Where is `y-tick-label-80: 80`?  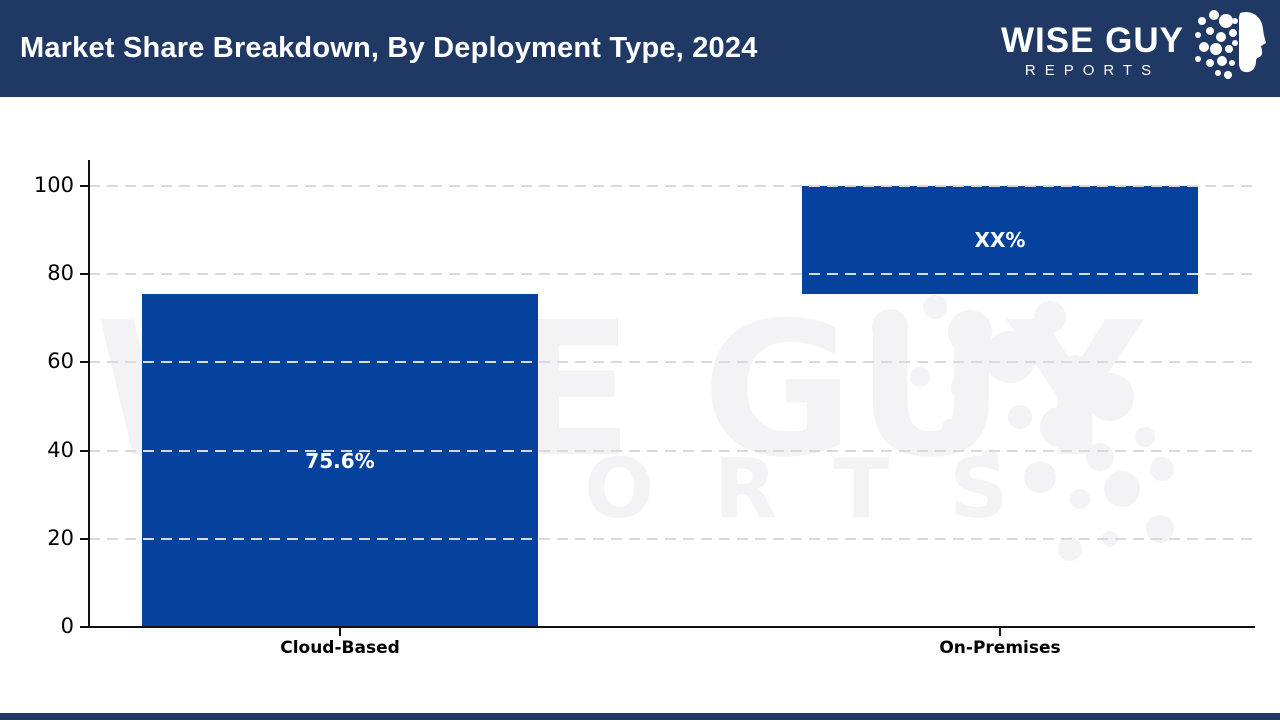
y-tick-label-80: 80 is located at coordinates (60, 273).